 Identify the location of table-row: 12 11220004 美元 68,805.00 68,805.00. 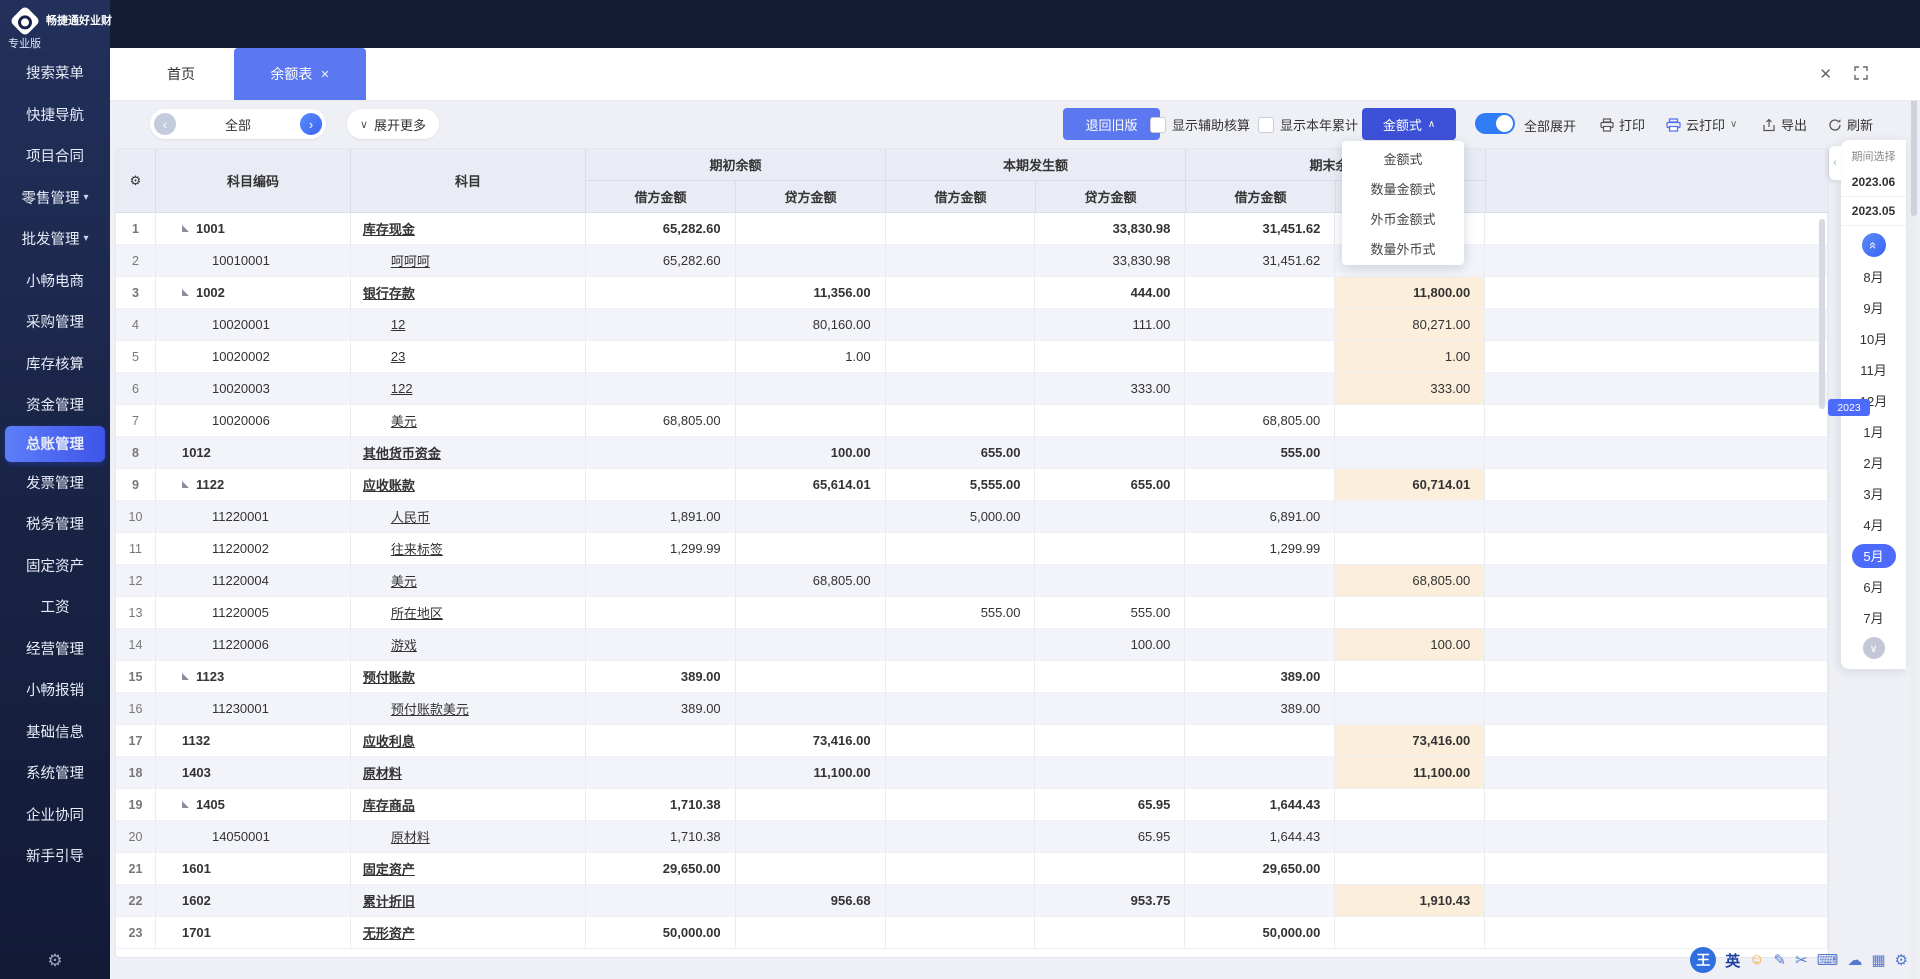
(972, 581).